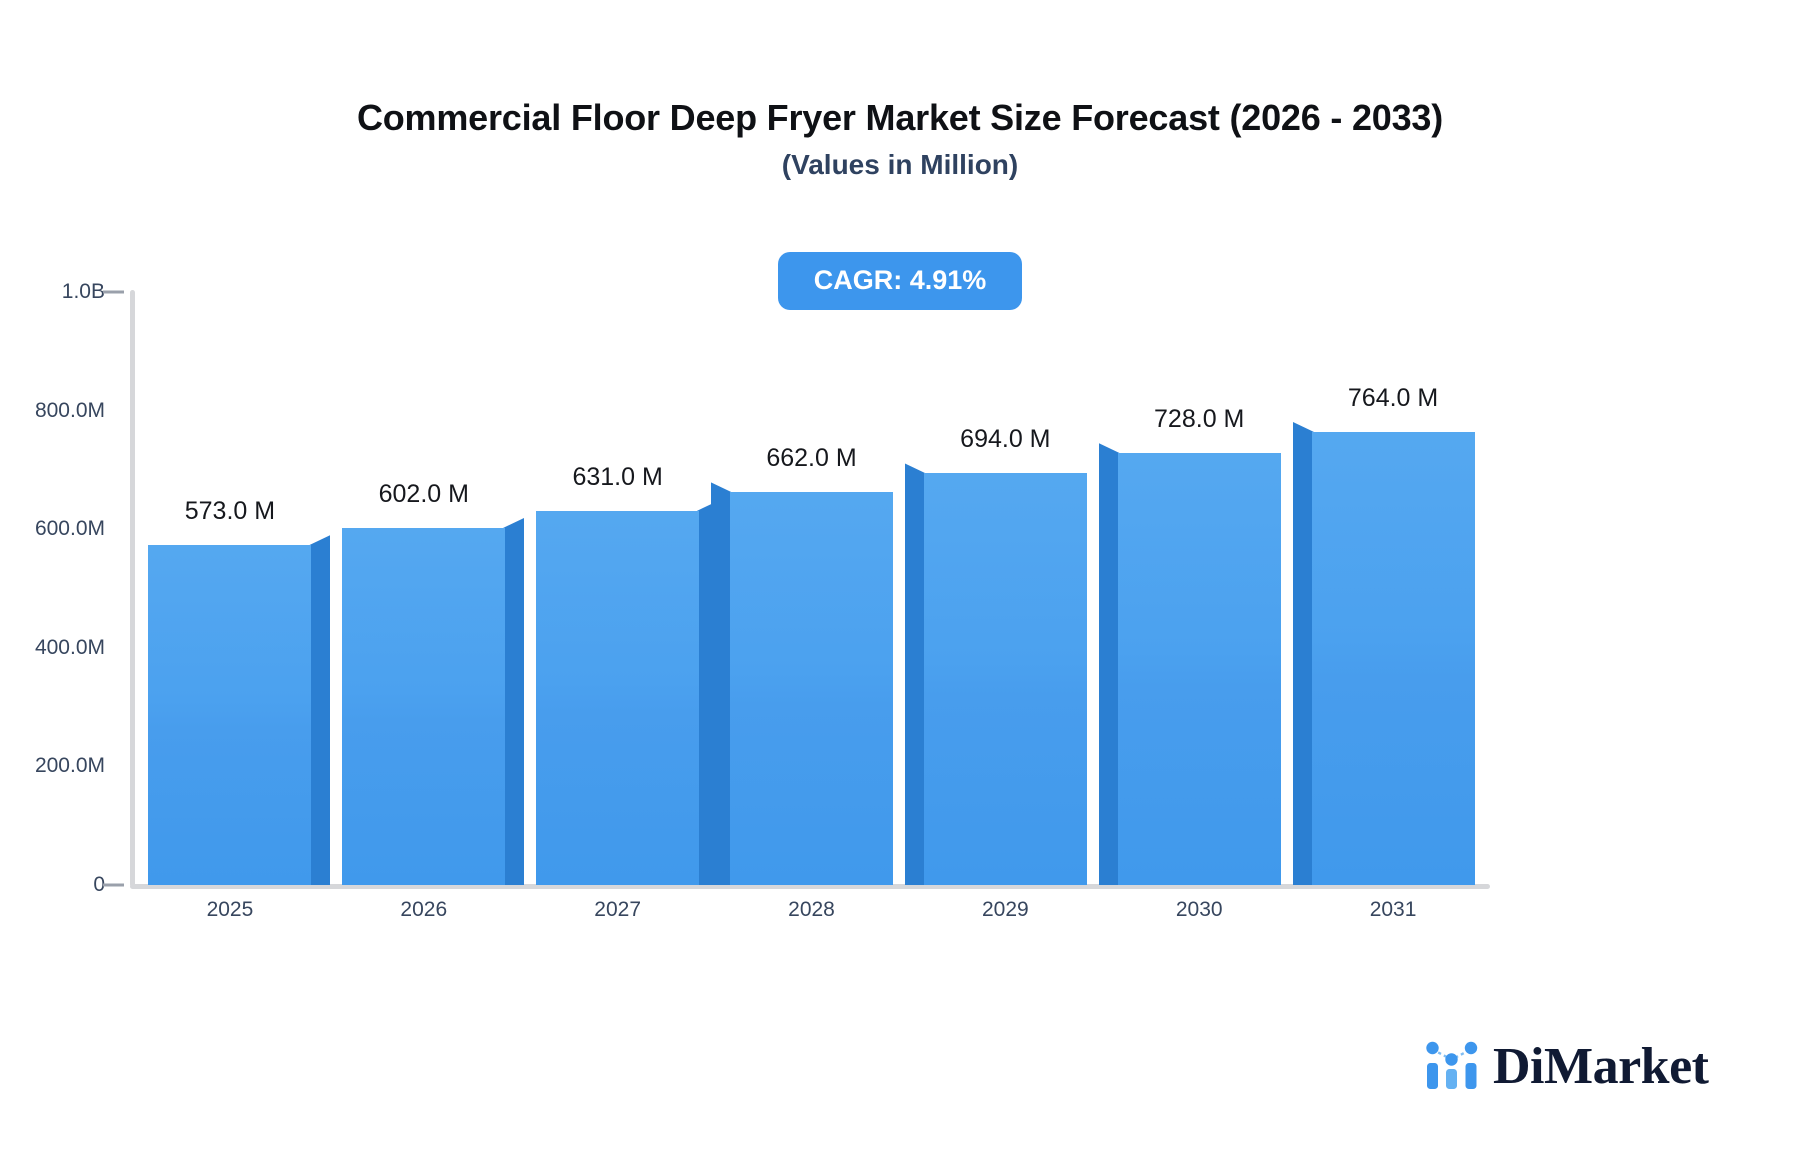  Describe the element at coordinates (69, 410) in the screenshot. I see `y-tick-label: 800.0M` at that location.